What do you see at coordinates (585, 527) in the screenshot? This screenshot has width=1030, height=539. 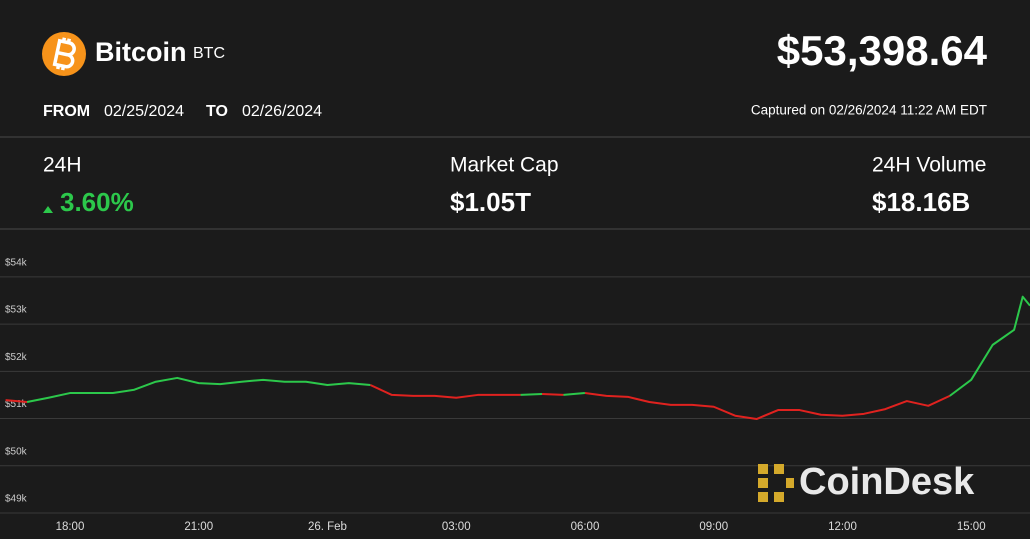 I see `x-tick-label: 06:00` at bounding box center [585, 527].